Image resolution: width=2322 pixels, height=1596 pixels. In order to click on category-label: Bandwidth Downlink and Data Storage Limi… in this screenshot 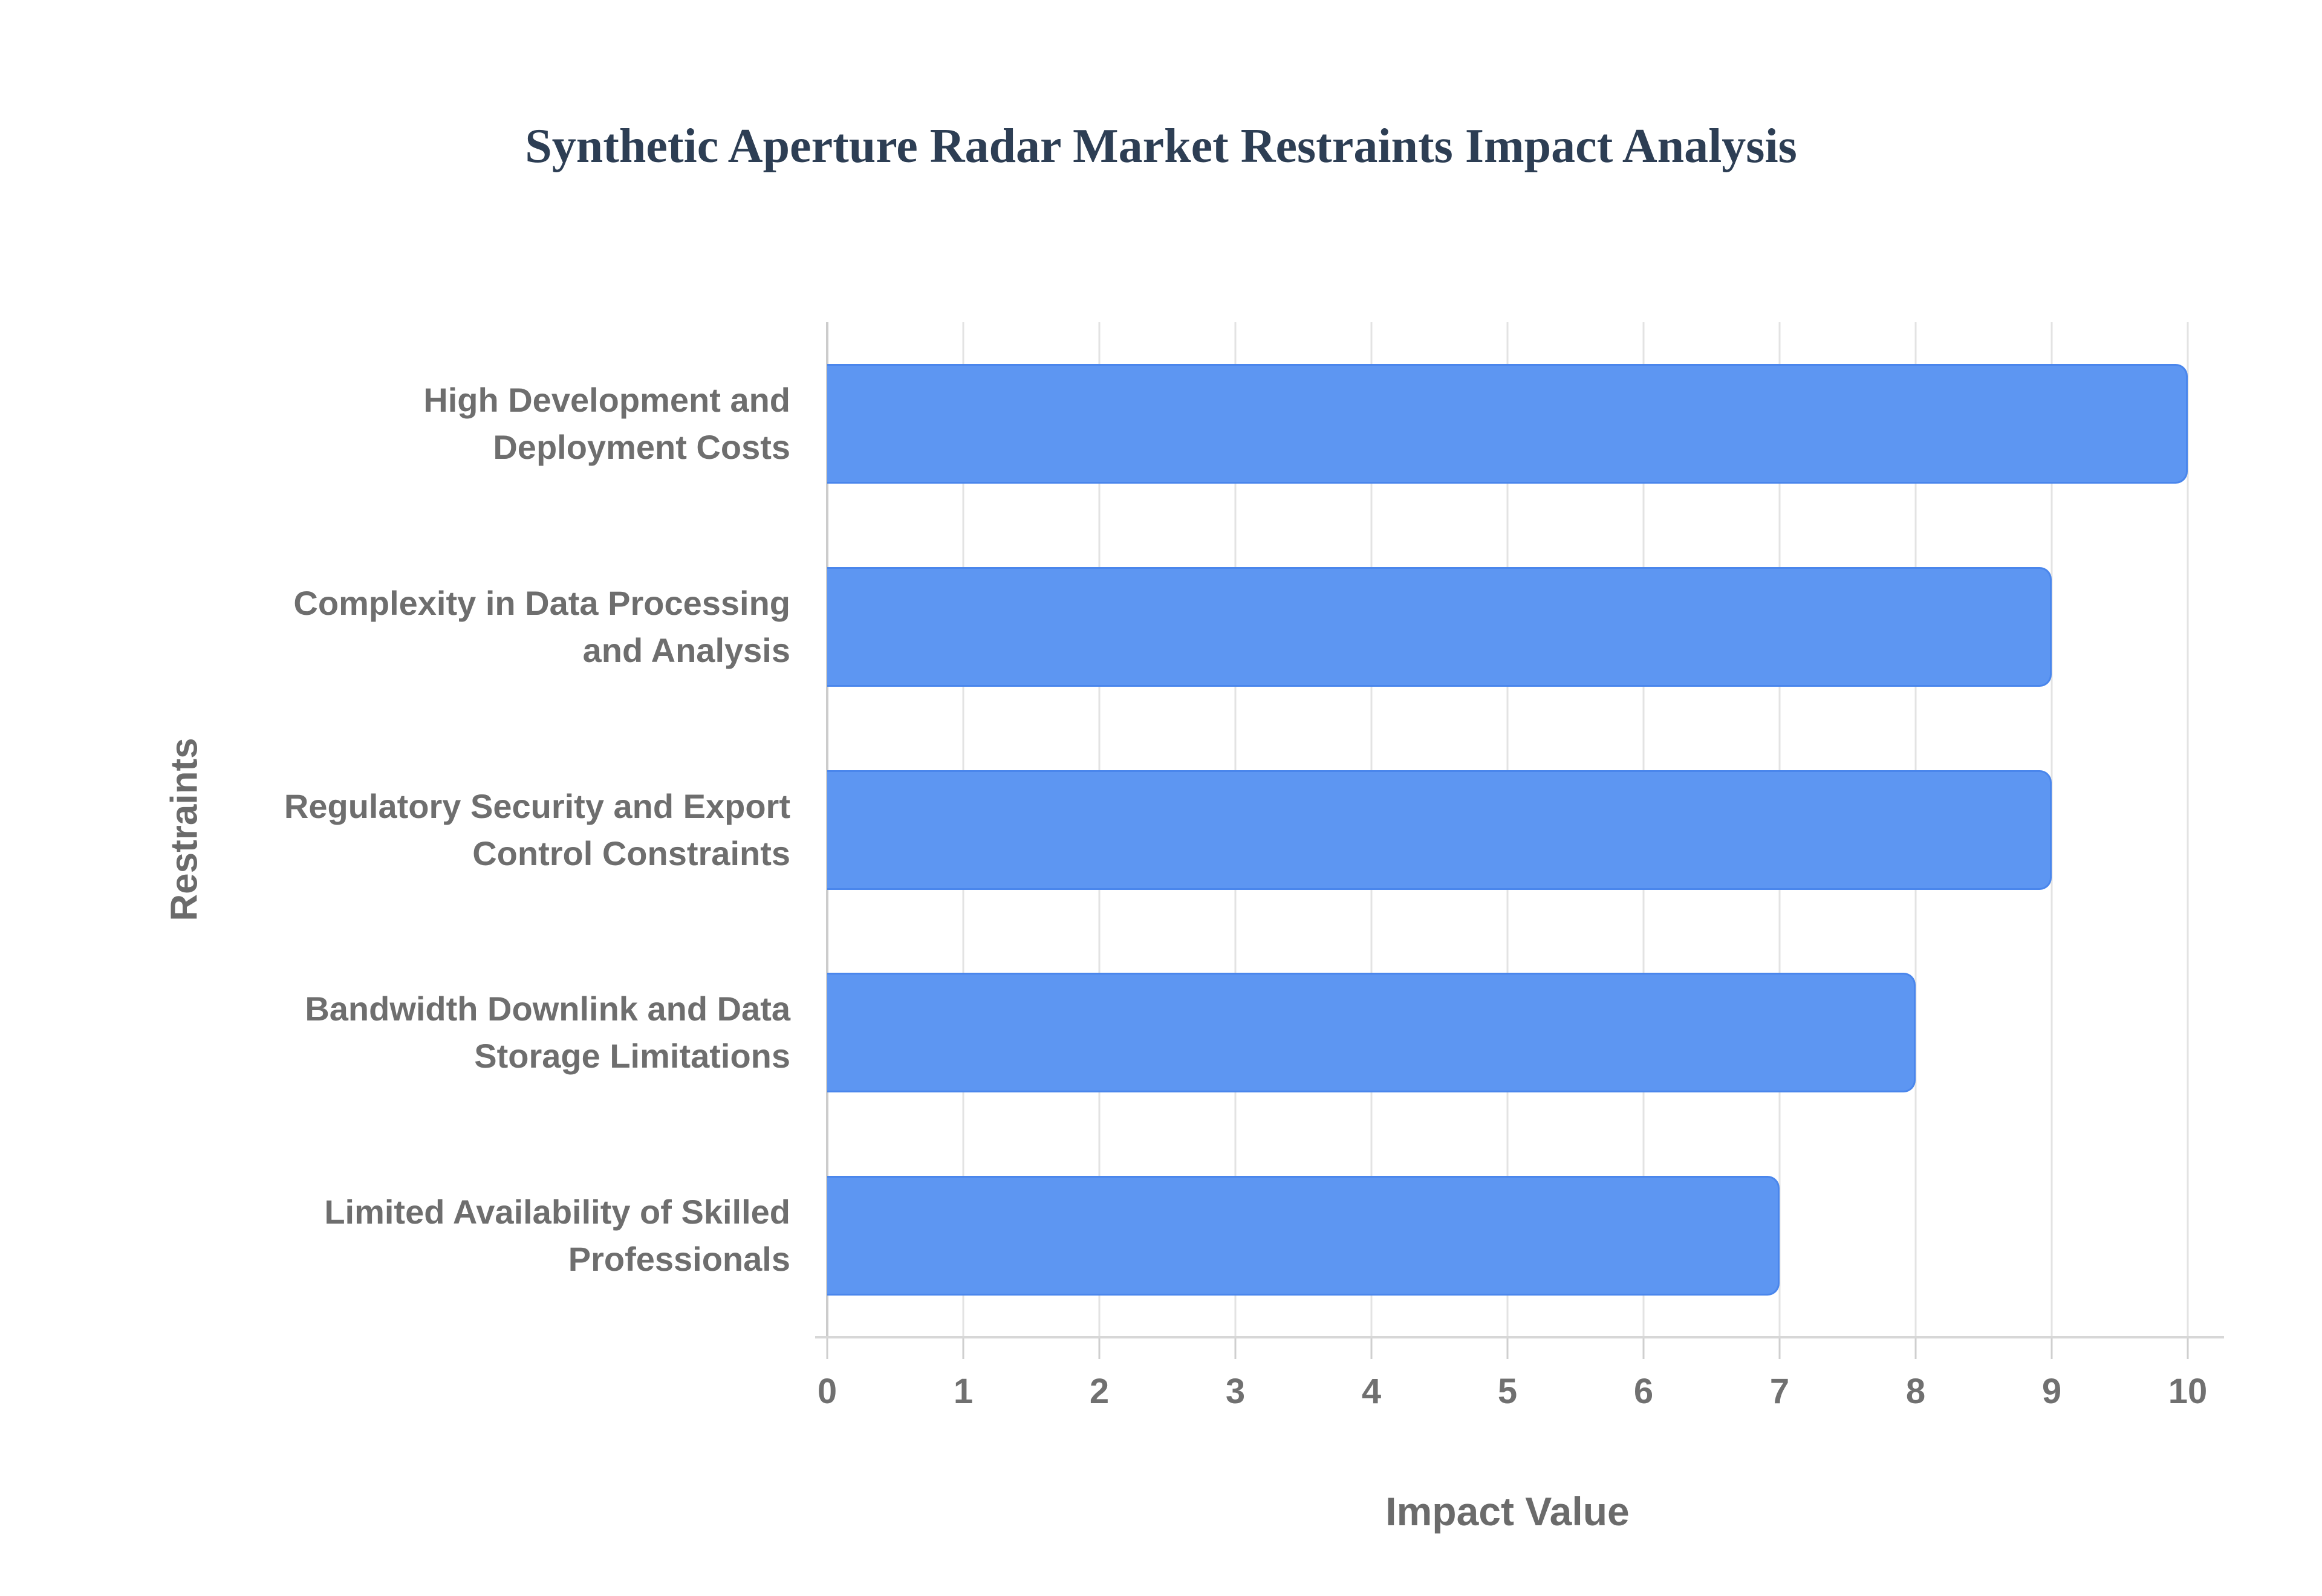, I will do `click(547, 1032)`.